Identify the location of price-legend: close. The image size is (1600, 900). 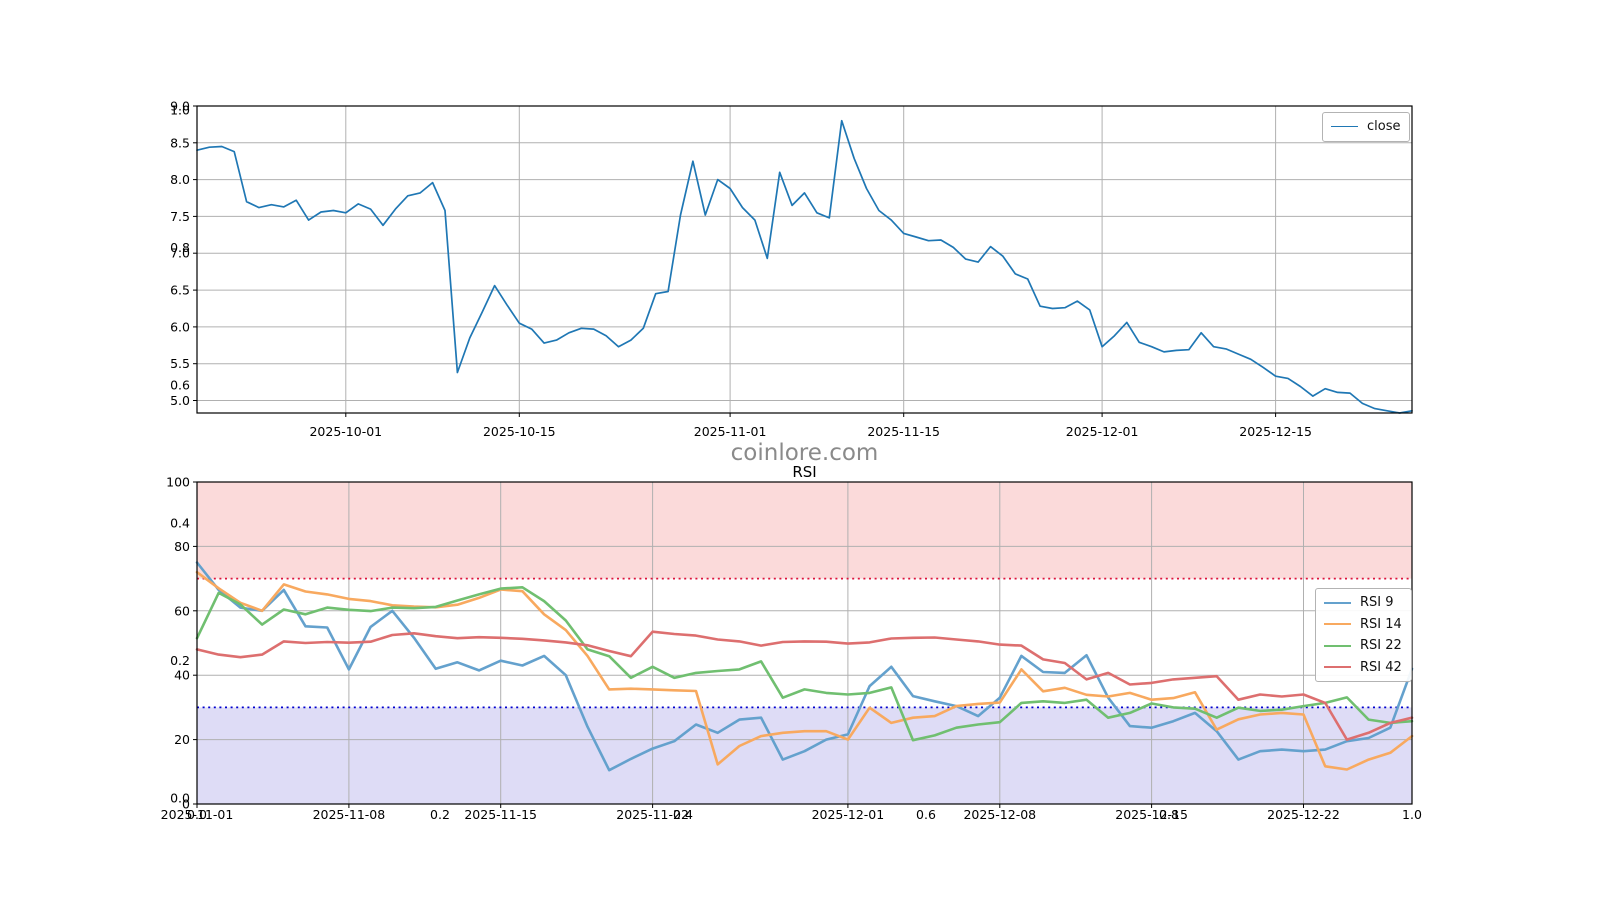
(1366, 127).